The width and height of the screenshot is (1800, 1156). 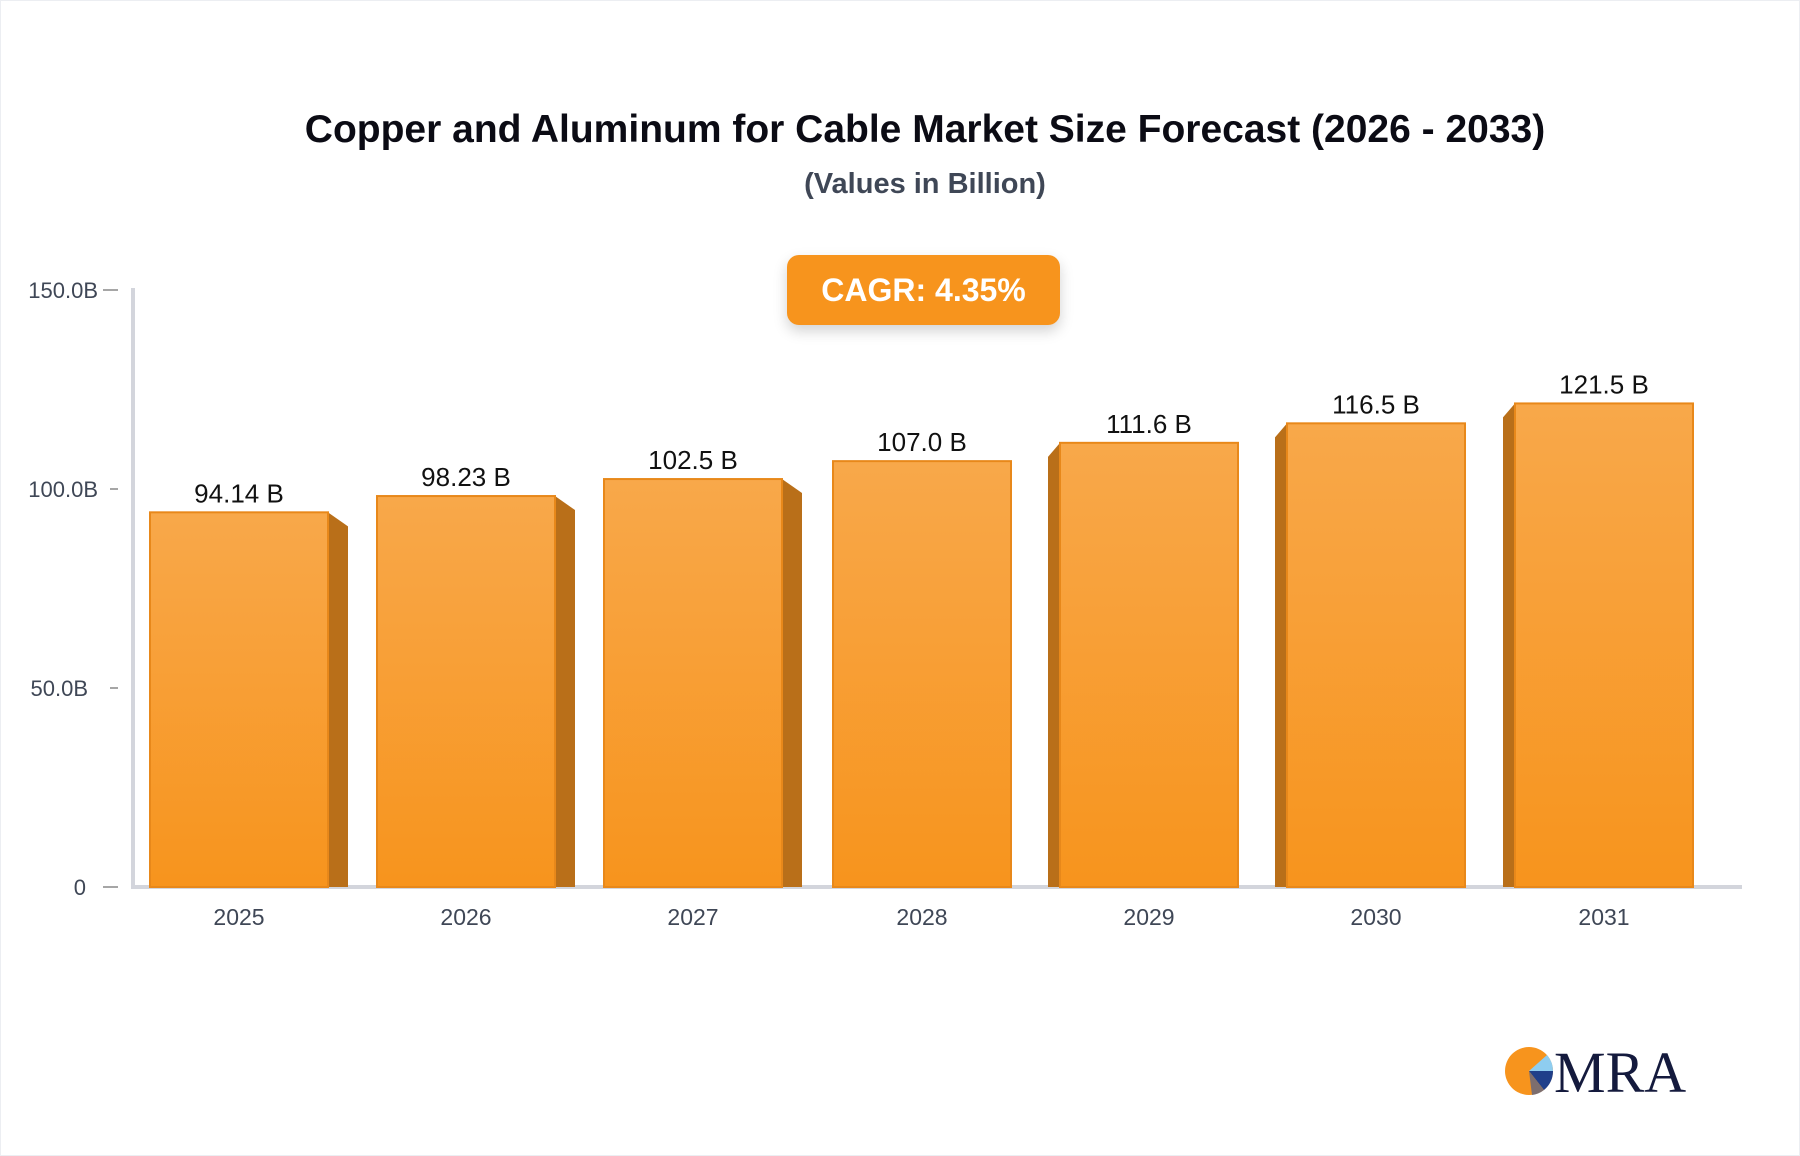 What do you see at coordinates (692, 917) in the screenshot?
I see `x-tick-label: 2027` at bounding box center [692, 917].